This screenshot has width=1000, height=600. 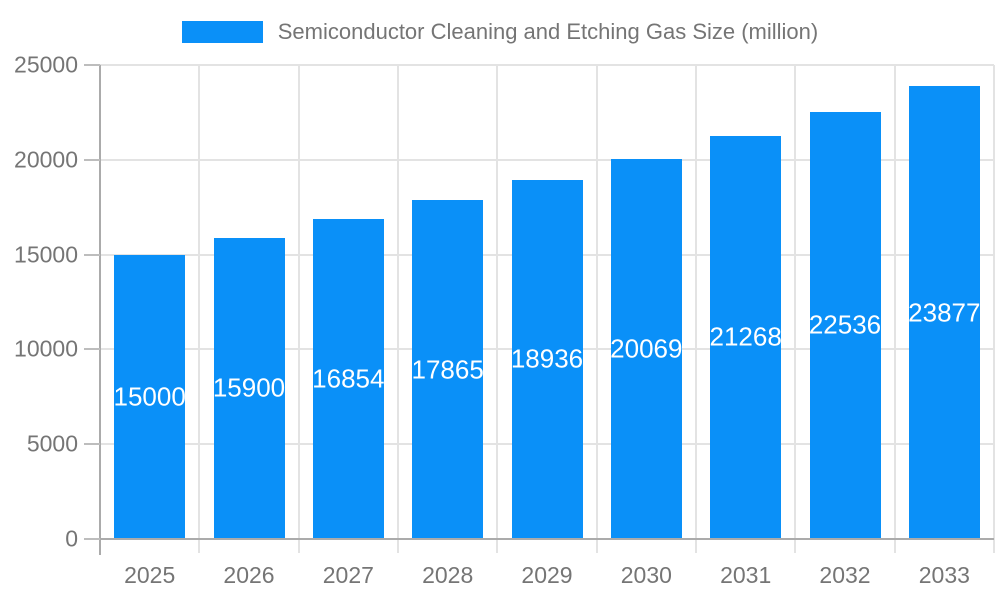 What do you see at coordinates (845, 575) in the screenshot?
I see `x-tick-label-2032: 2032` at bounding box center [845, 575].